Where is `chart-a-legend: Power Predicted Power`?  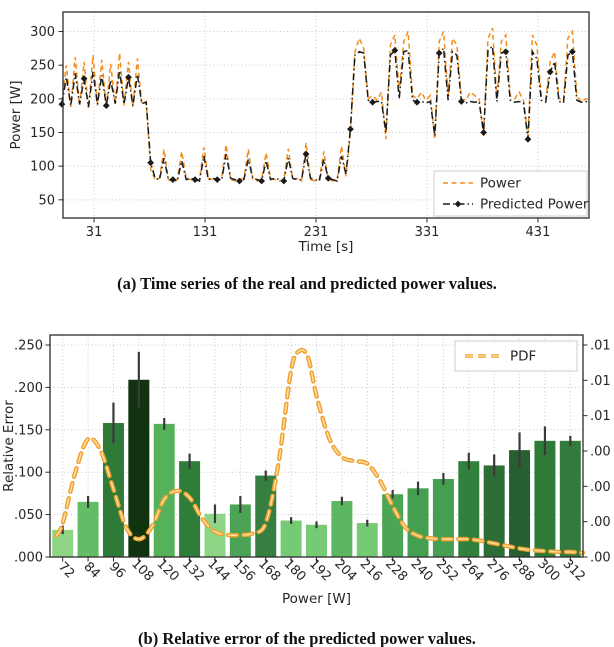 chart-a-legend: Power Predicted Power is located at coordinates (511, 193).